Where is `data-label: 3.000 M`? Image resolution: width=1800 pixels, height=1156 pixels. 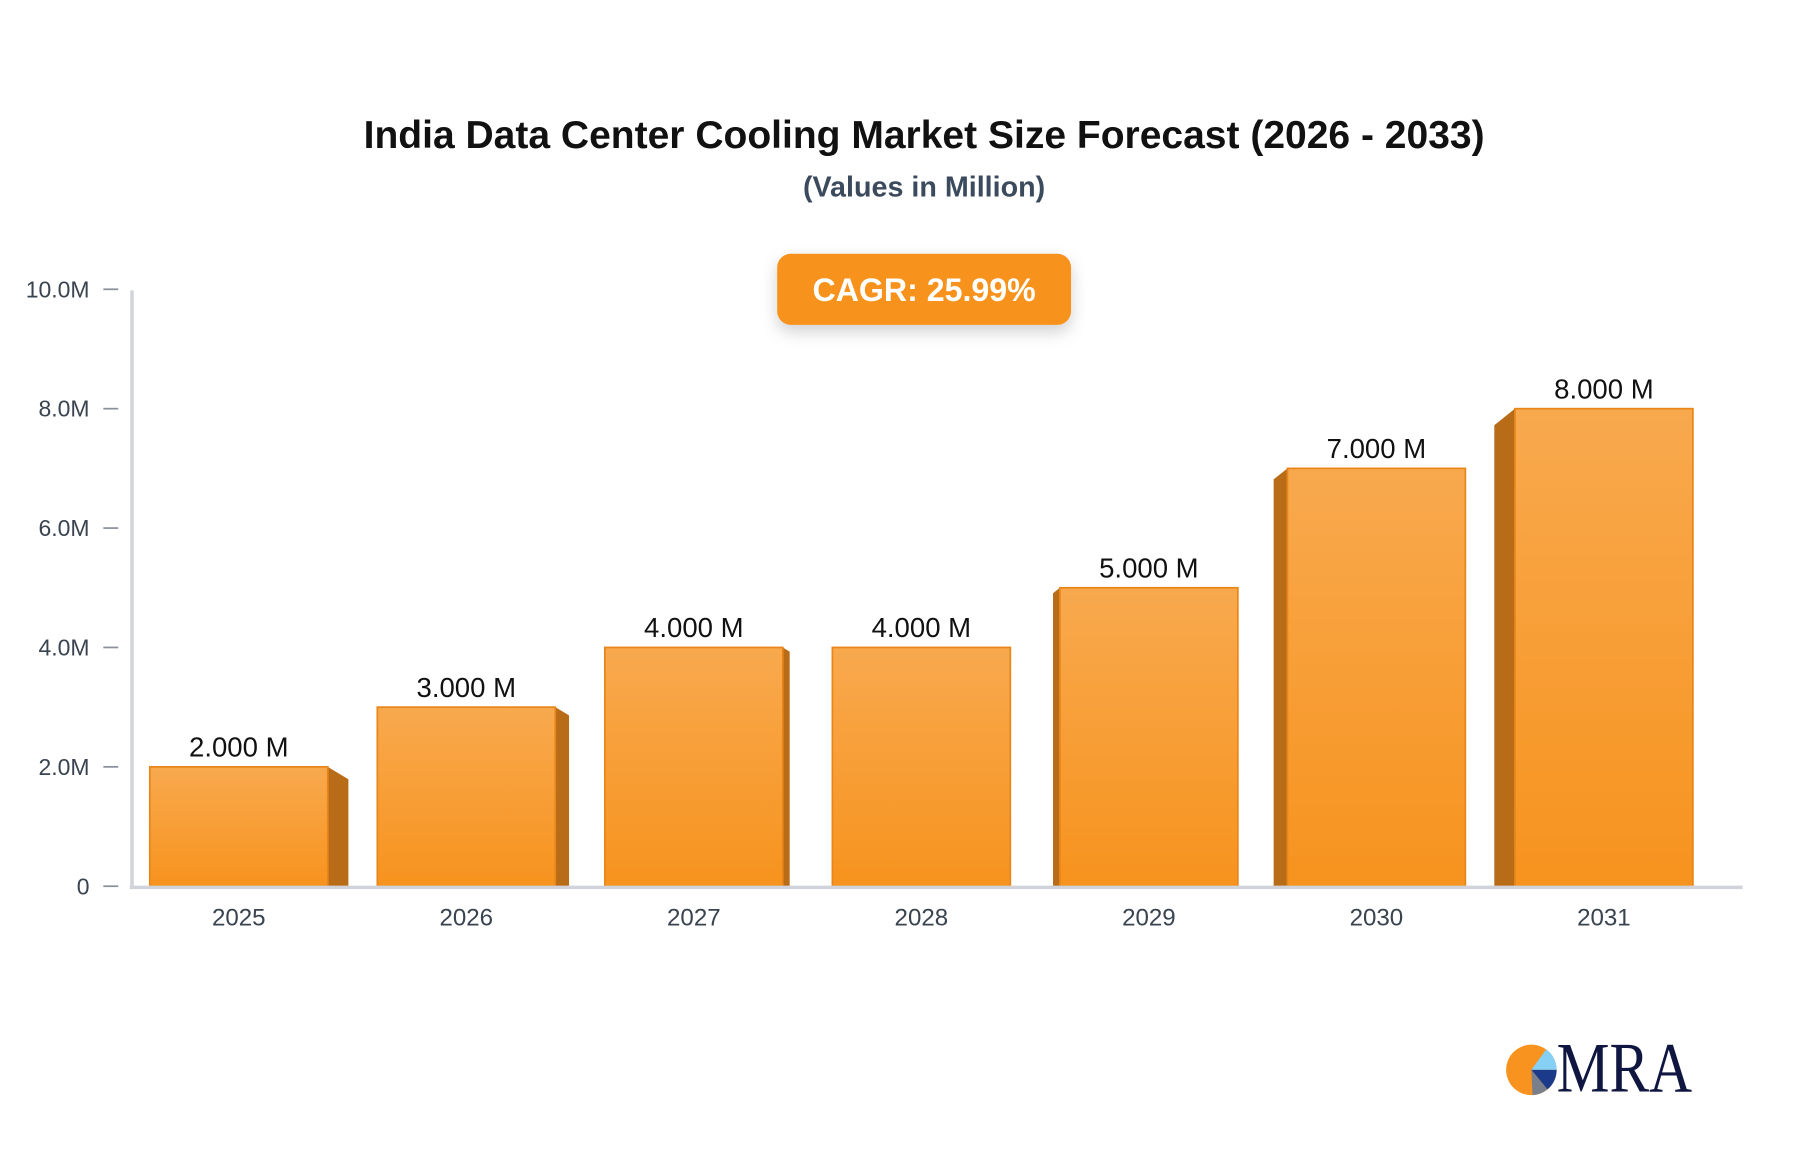 data-label: 3.000 M is located at coordinates (467, 687).